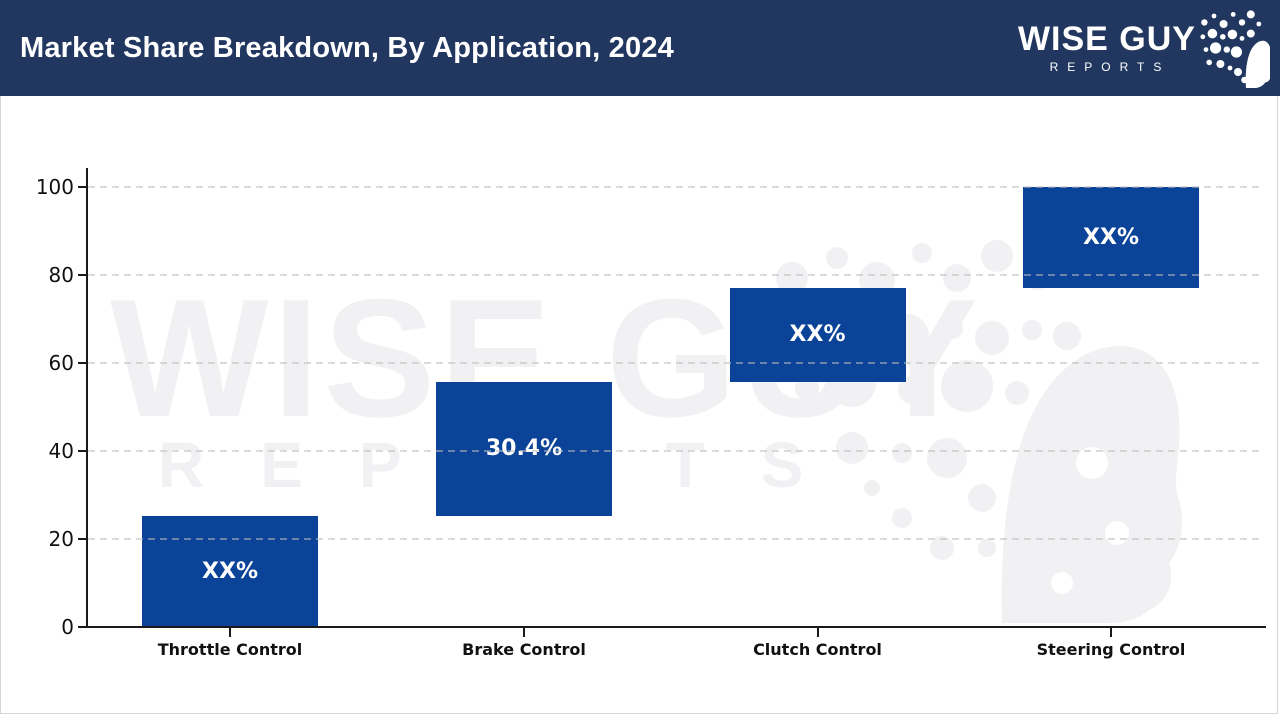  What do you see at coordinates (87, 398) in the screenshot?
I see `y-axis` at bounding box center [87, 398].